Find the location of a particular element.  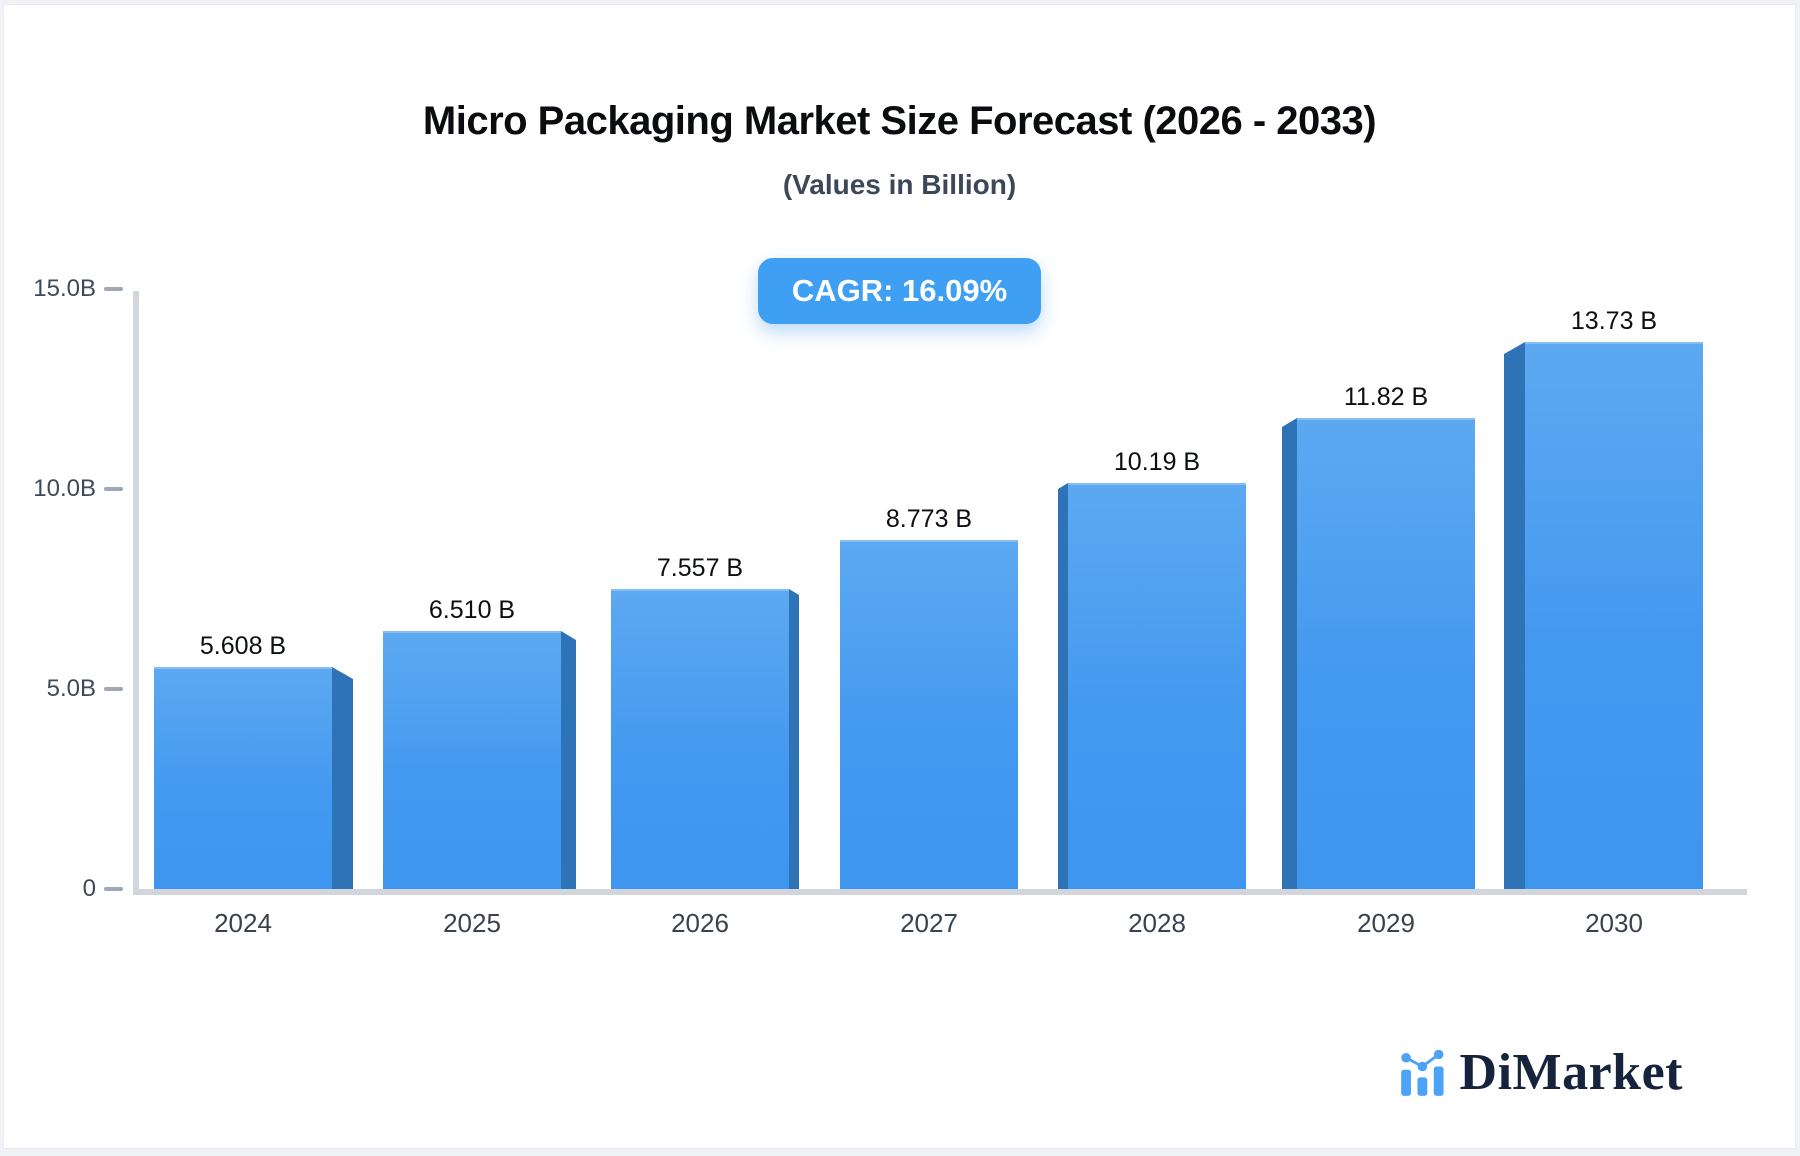

bar-2030 is located at coordinates (1614, 615).